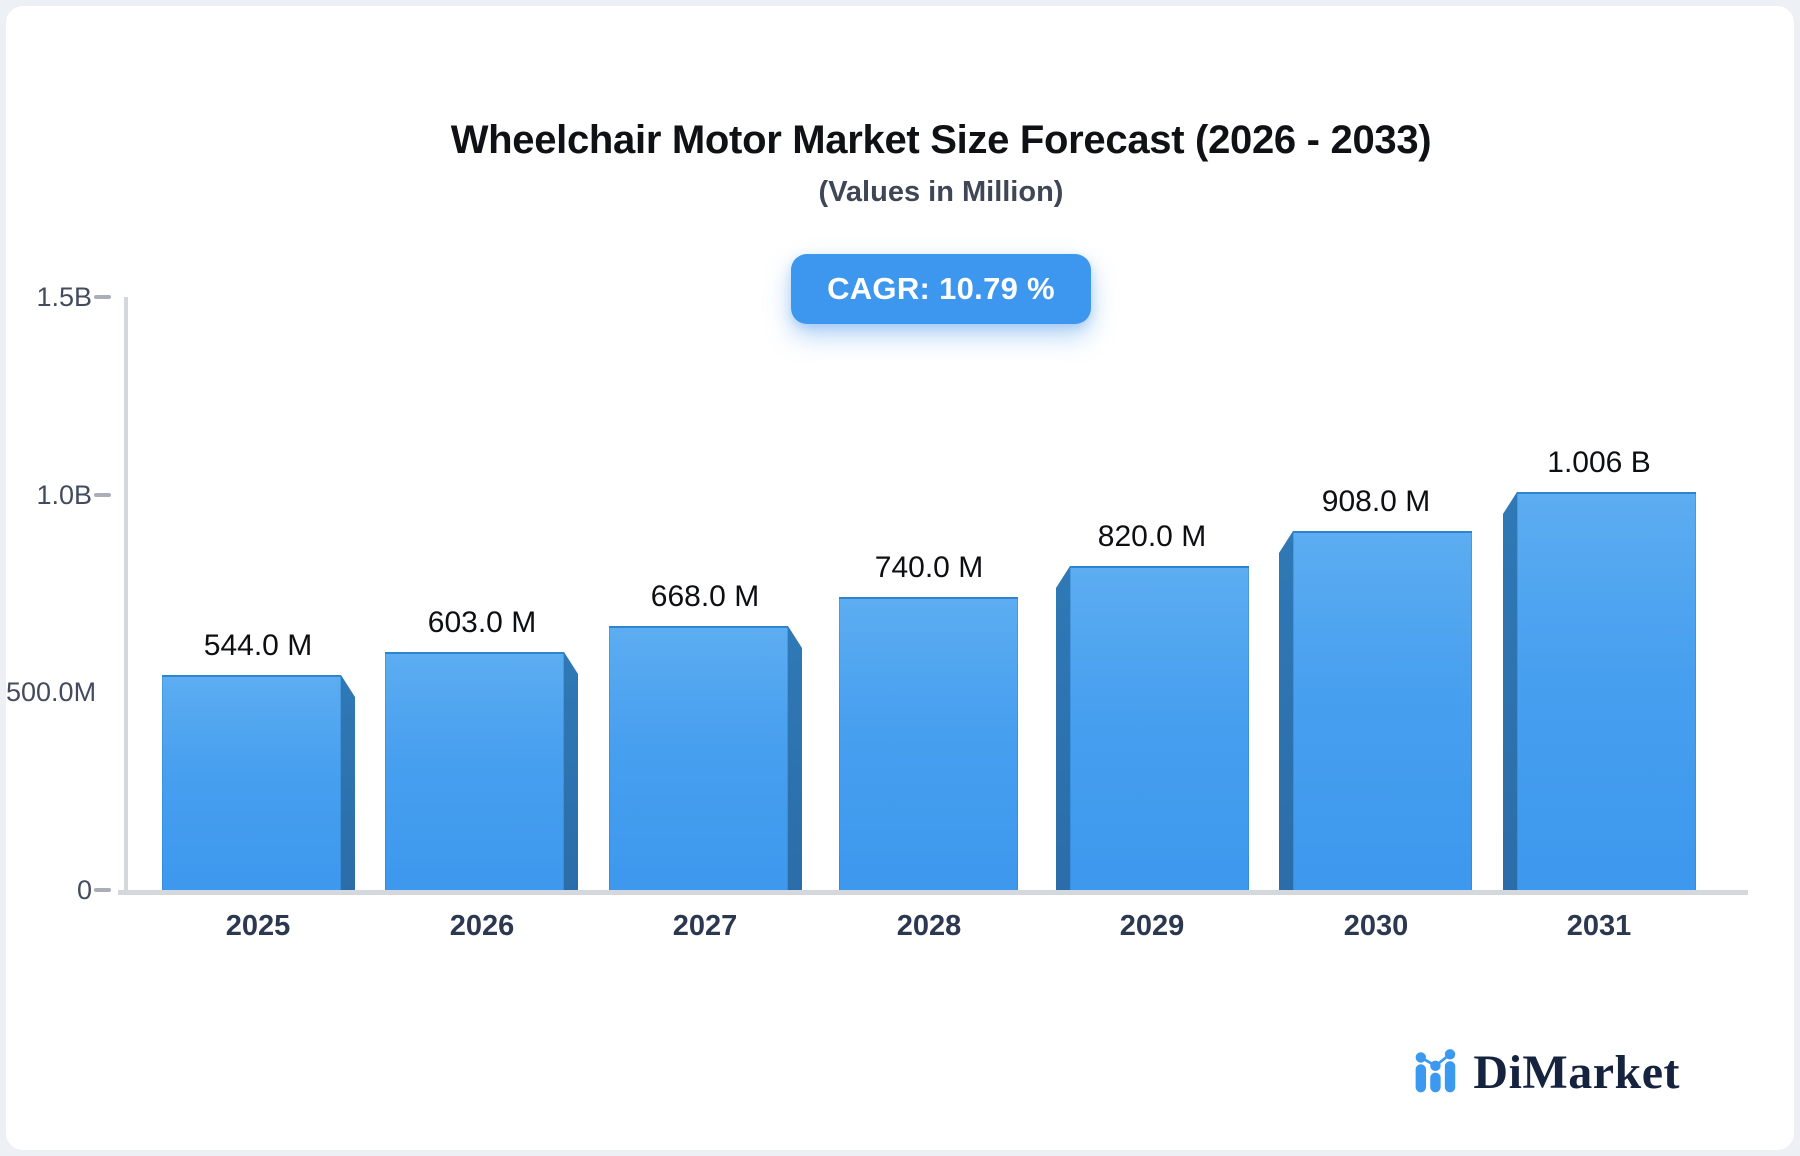  Describe the element at coordinates (1376, 501) in the screenshot. I see `bar-value-label-2030: 908.0 M` at that location.